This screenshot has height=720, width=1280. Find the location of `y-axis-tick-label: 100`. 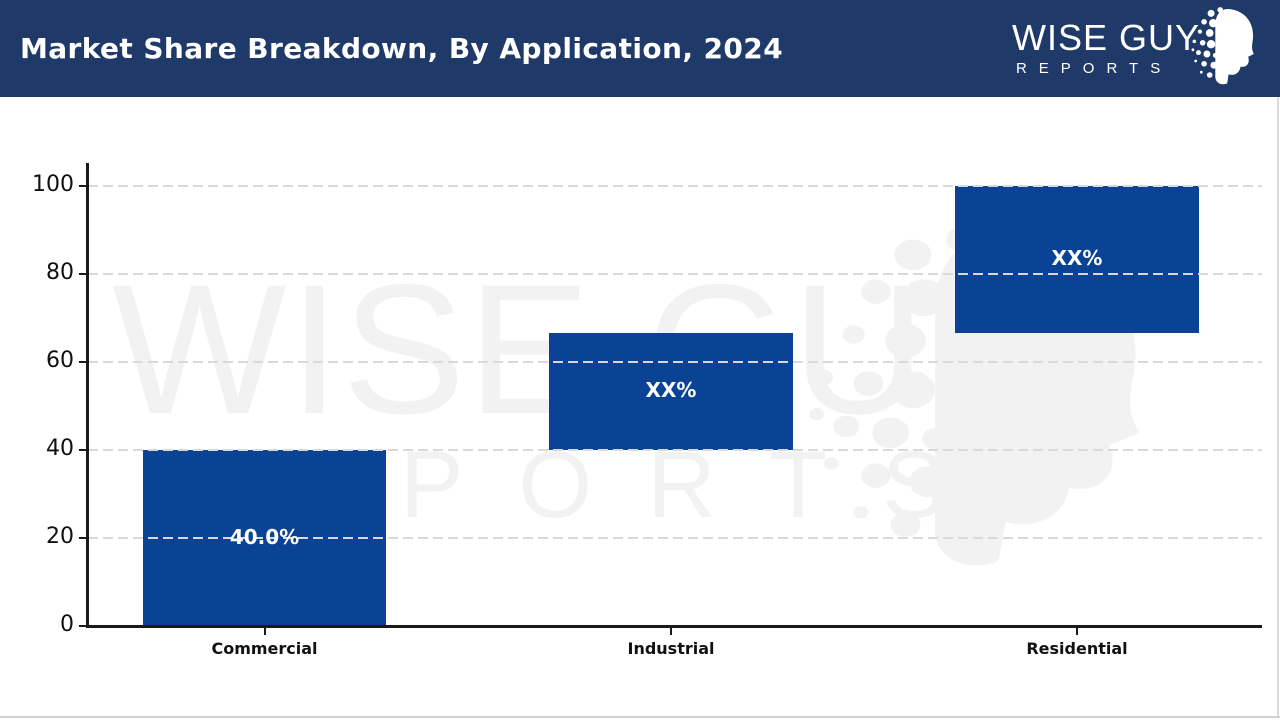

y-axis-tick-label: 100 is located at coordinates (53, 184).